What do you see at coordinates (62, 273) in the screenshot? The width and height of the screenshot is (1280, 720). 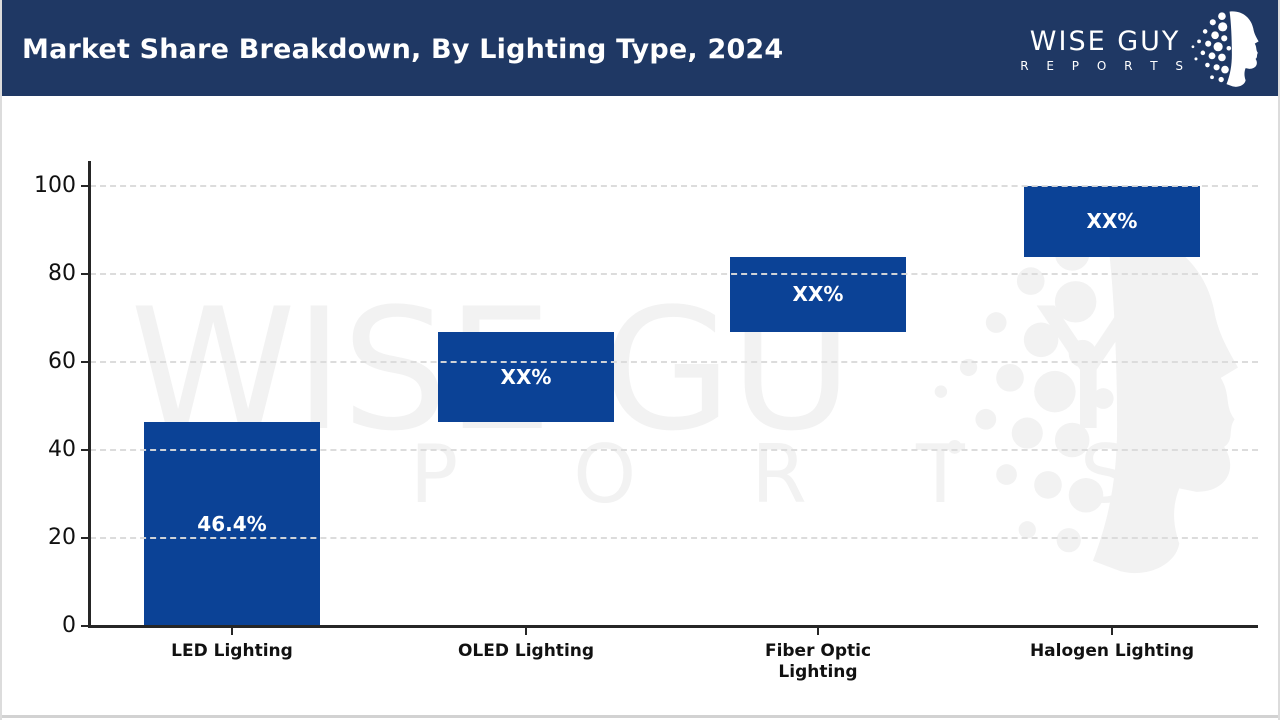 I see `y-tick-label-80: 80` at bounding box center [62, 273].